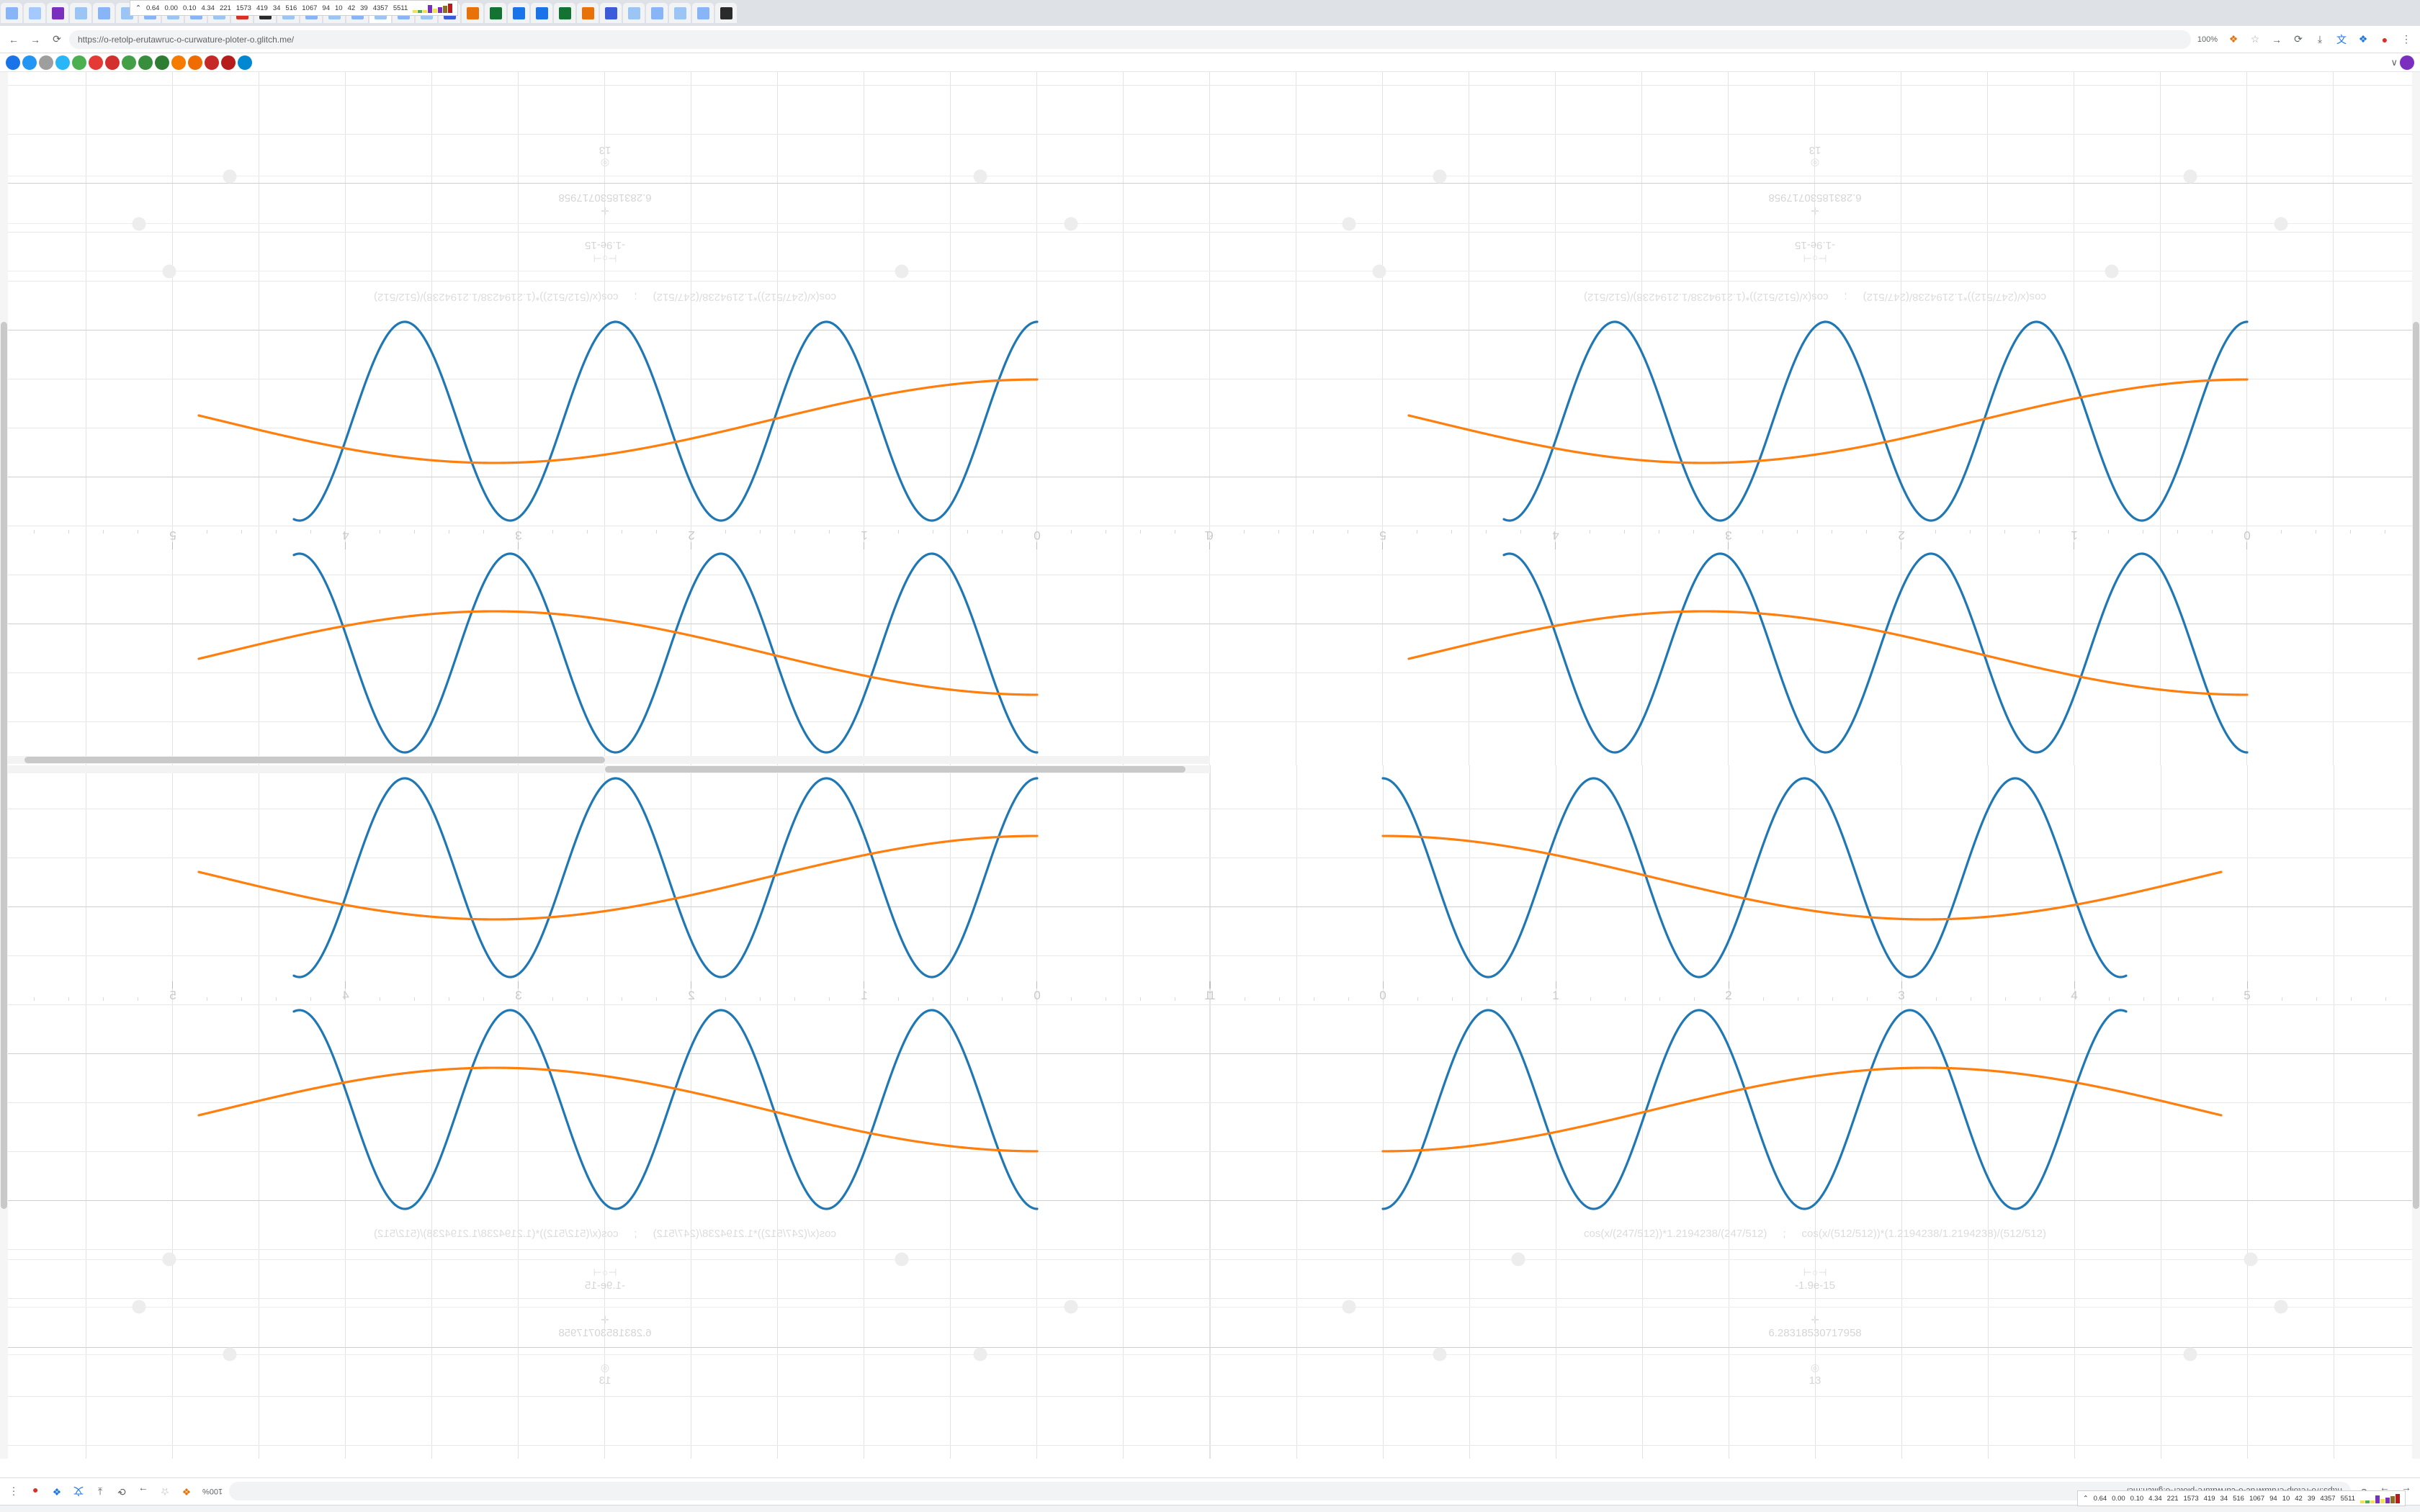 The image size is (2420, 1512). Describe the element at coordinates (14, 39) in the screenshot. I see `back-arrow-icon: ←` at that location.